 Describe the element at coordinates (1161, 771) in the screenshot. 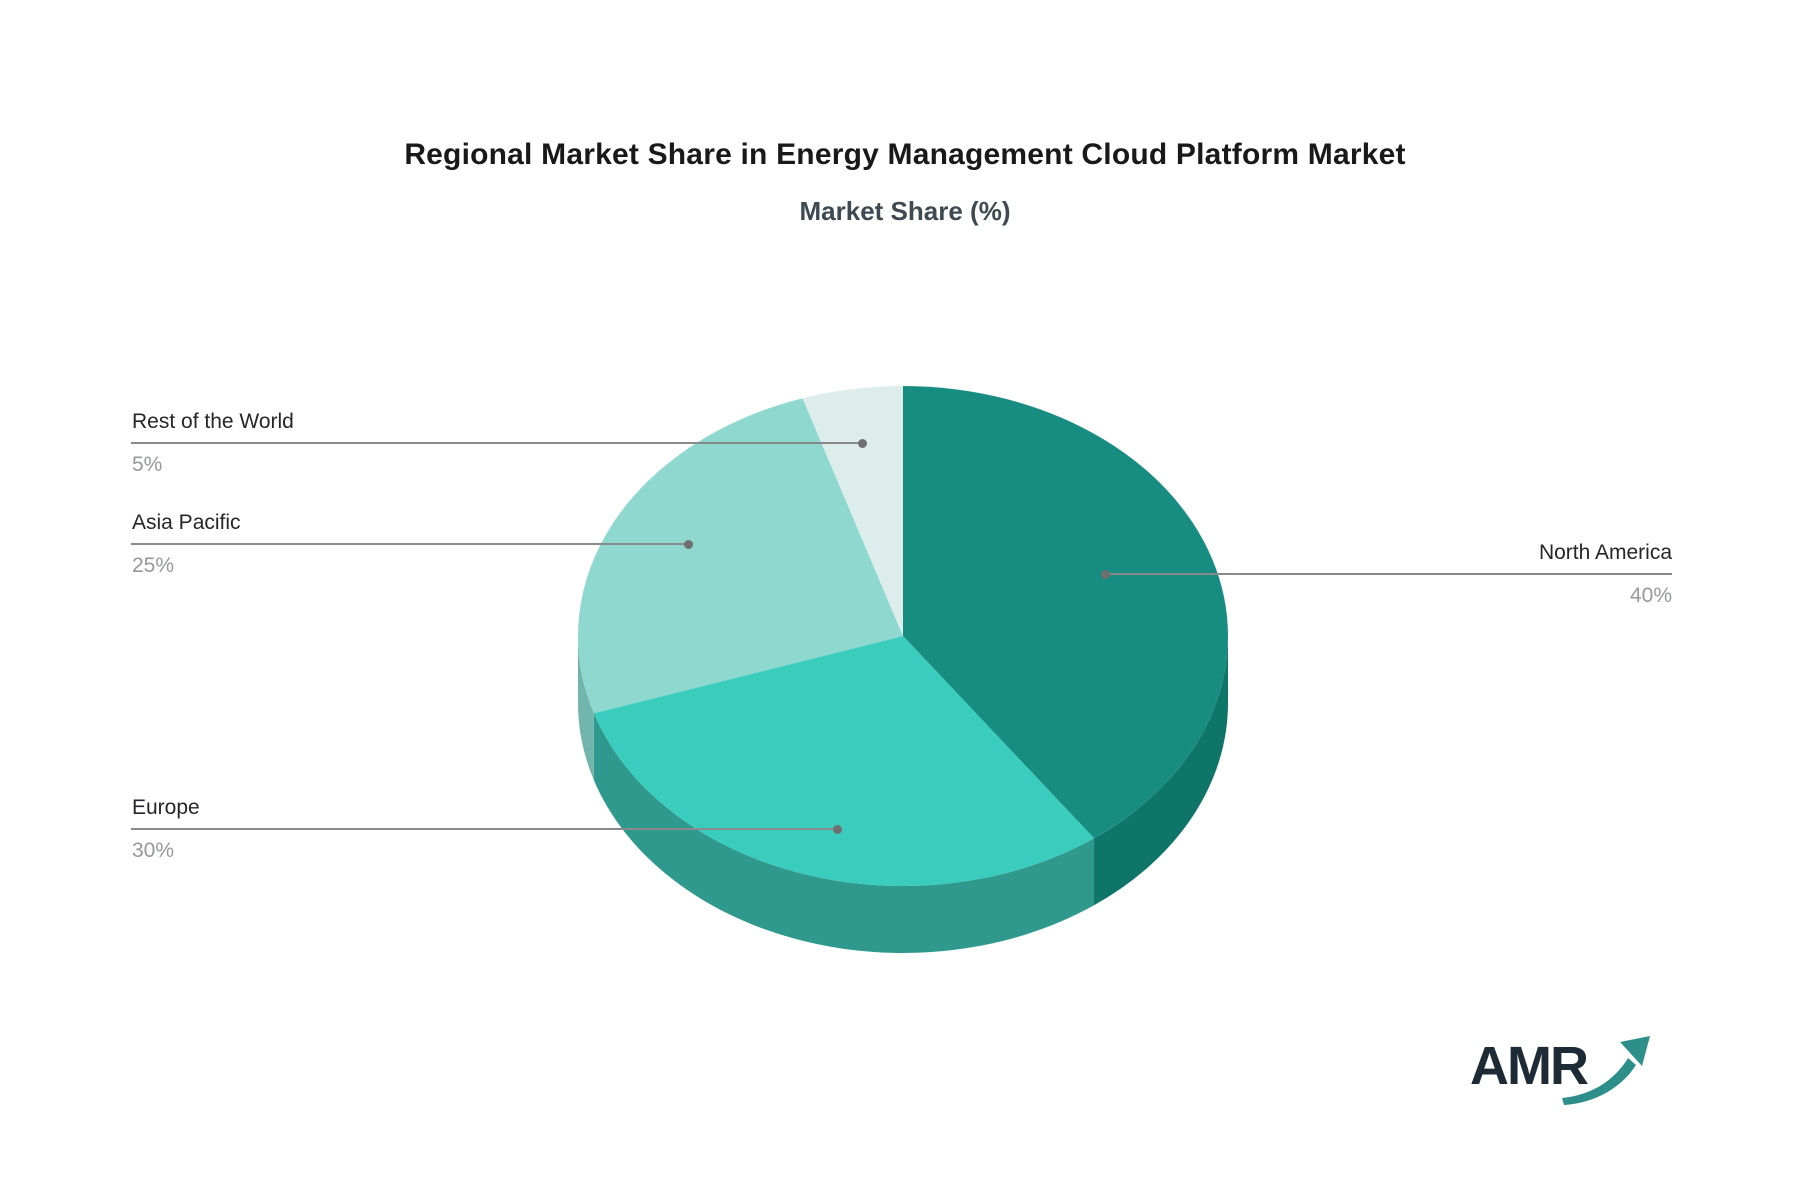

I see `pie-slice-side-north-america` at that location.